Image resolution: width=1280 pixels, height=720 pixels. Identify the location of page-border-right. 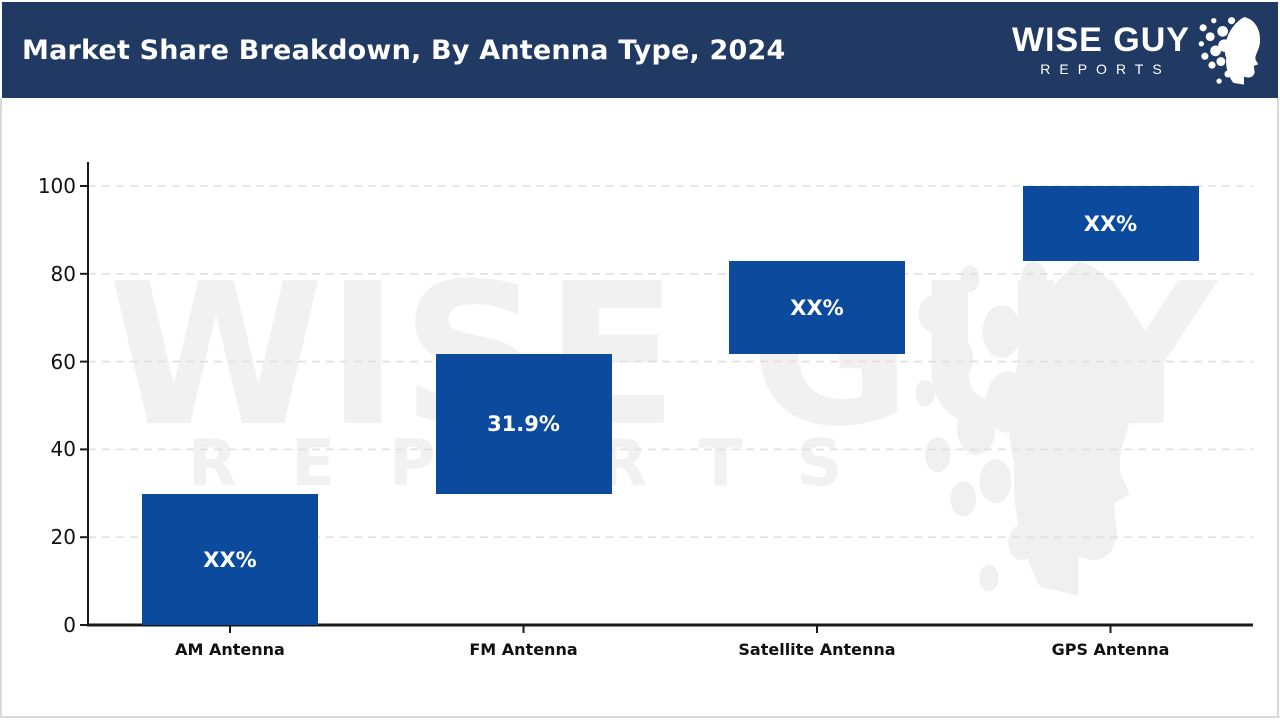
(1278, 407).